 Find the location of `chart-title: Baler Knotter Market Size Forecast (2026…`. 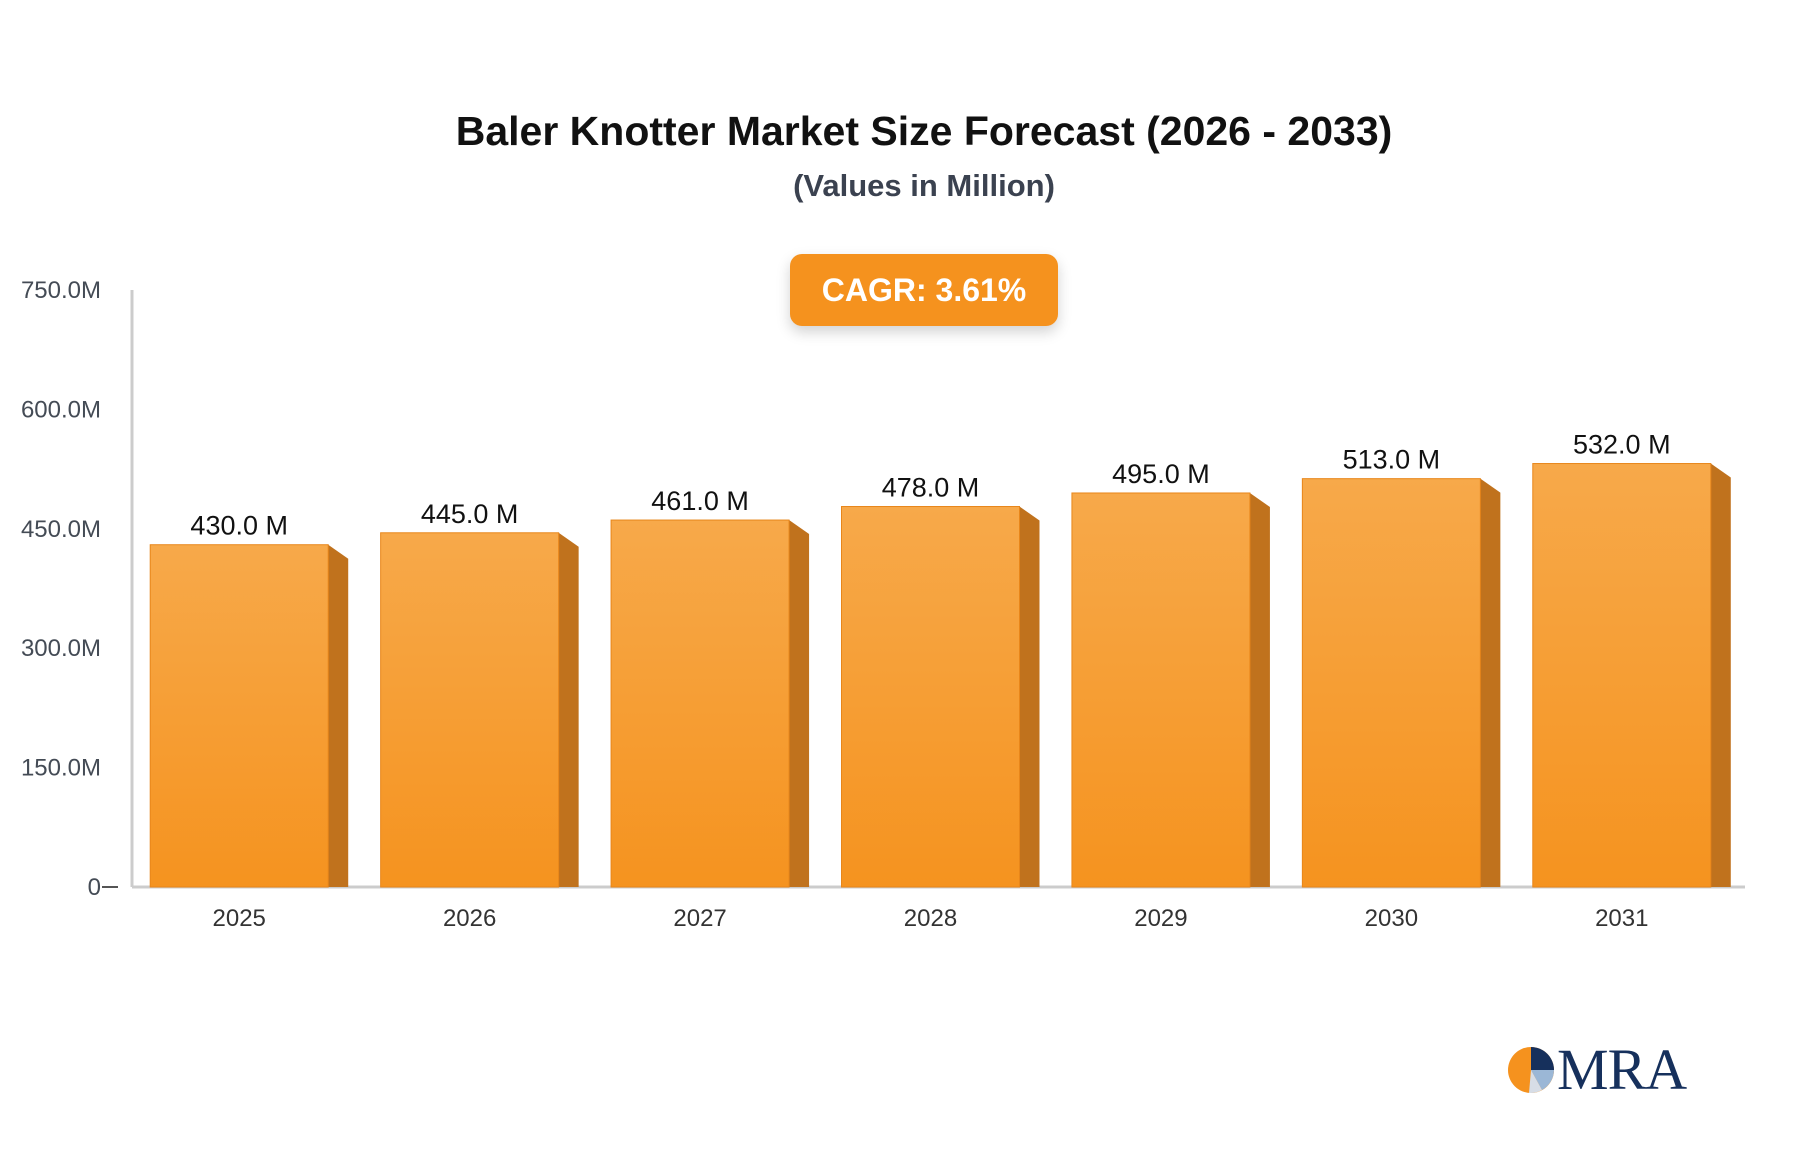

chart-title: Baler Knotter Market Size Forecast (2026… is located at coordinates (924, 131).